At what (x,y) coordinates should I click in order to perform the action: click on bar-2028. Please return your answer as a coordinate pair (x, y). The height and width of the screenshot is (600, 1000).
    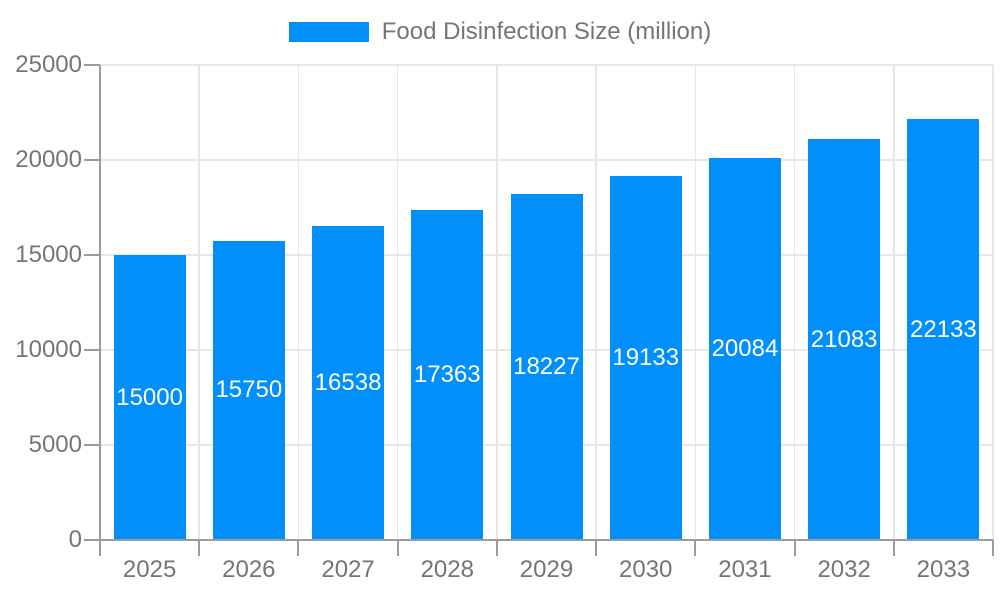
    Looking at the image, I should click on (447, 375).